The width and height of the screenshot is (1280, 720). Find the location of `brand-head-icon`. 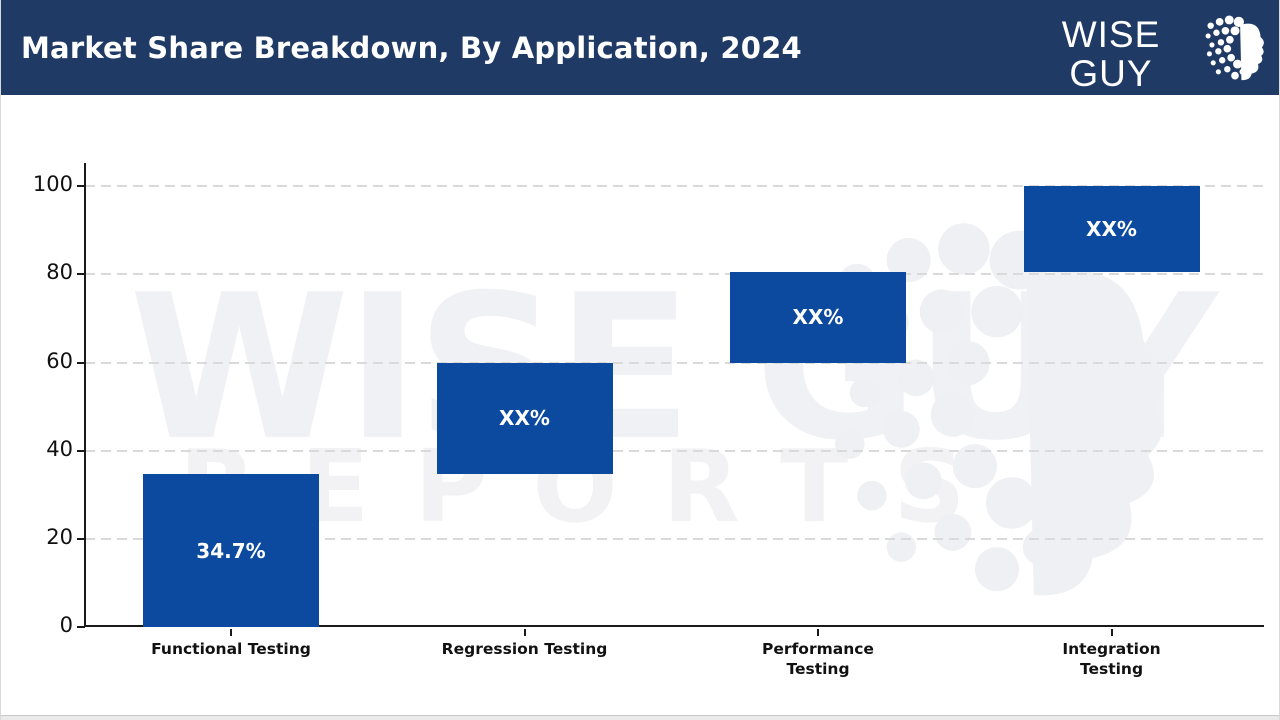

brand-head-icon is located at coordinates (1234, 48).